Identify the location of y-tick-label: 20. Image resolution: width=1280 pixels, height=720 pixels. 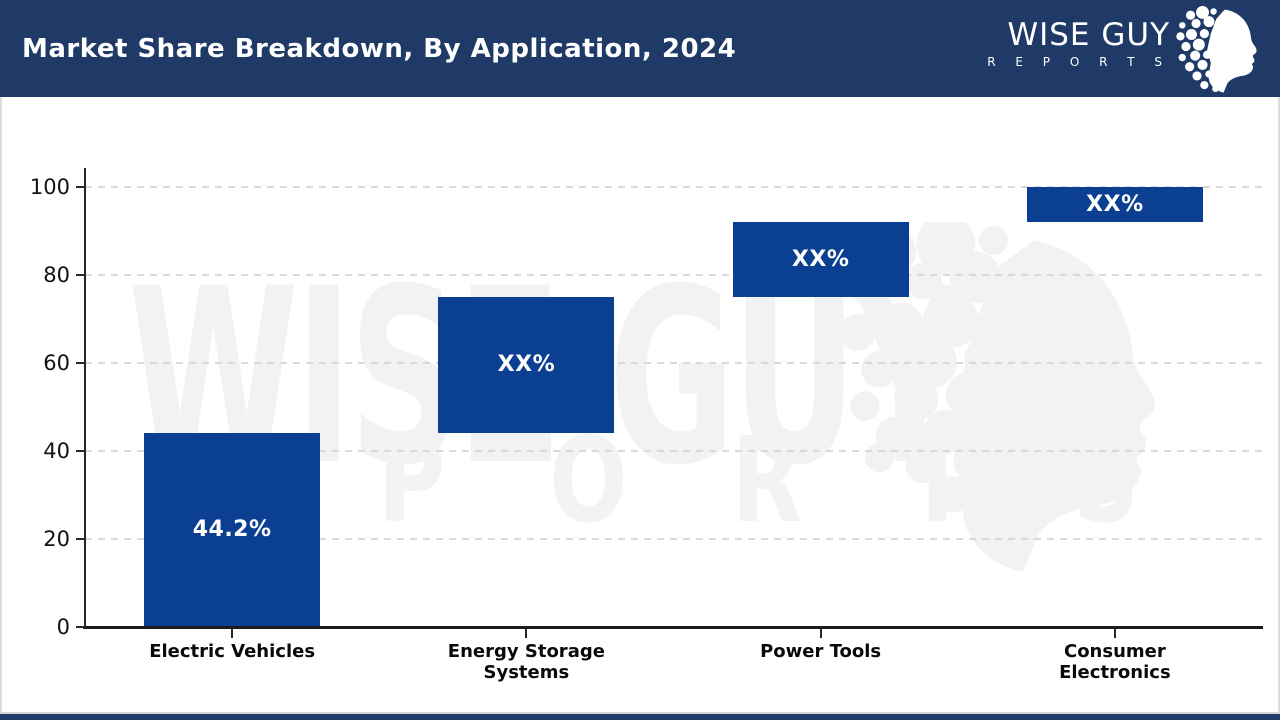
(56, 539).